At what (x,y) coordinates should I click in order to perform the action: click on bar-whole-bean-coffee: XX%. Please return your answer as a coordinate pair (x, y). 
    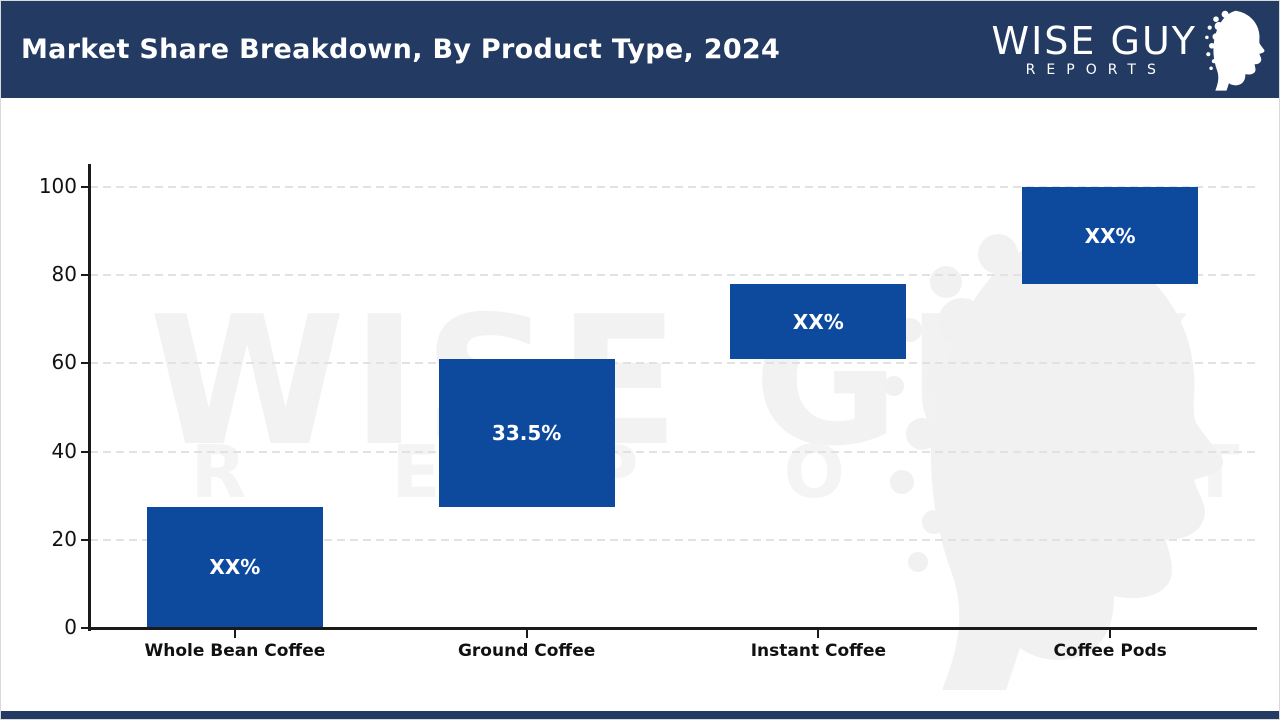
    Looking at the image, I should click on (234, 567).